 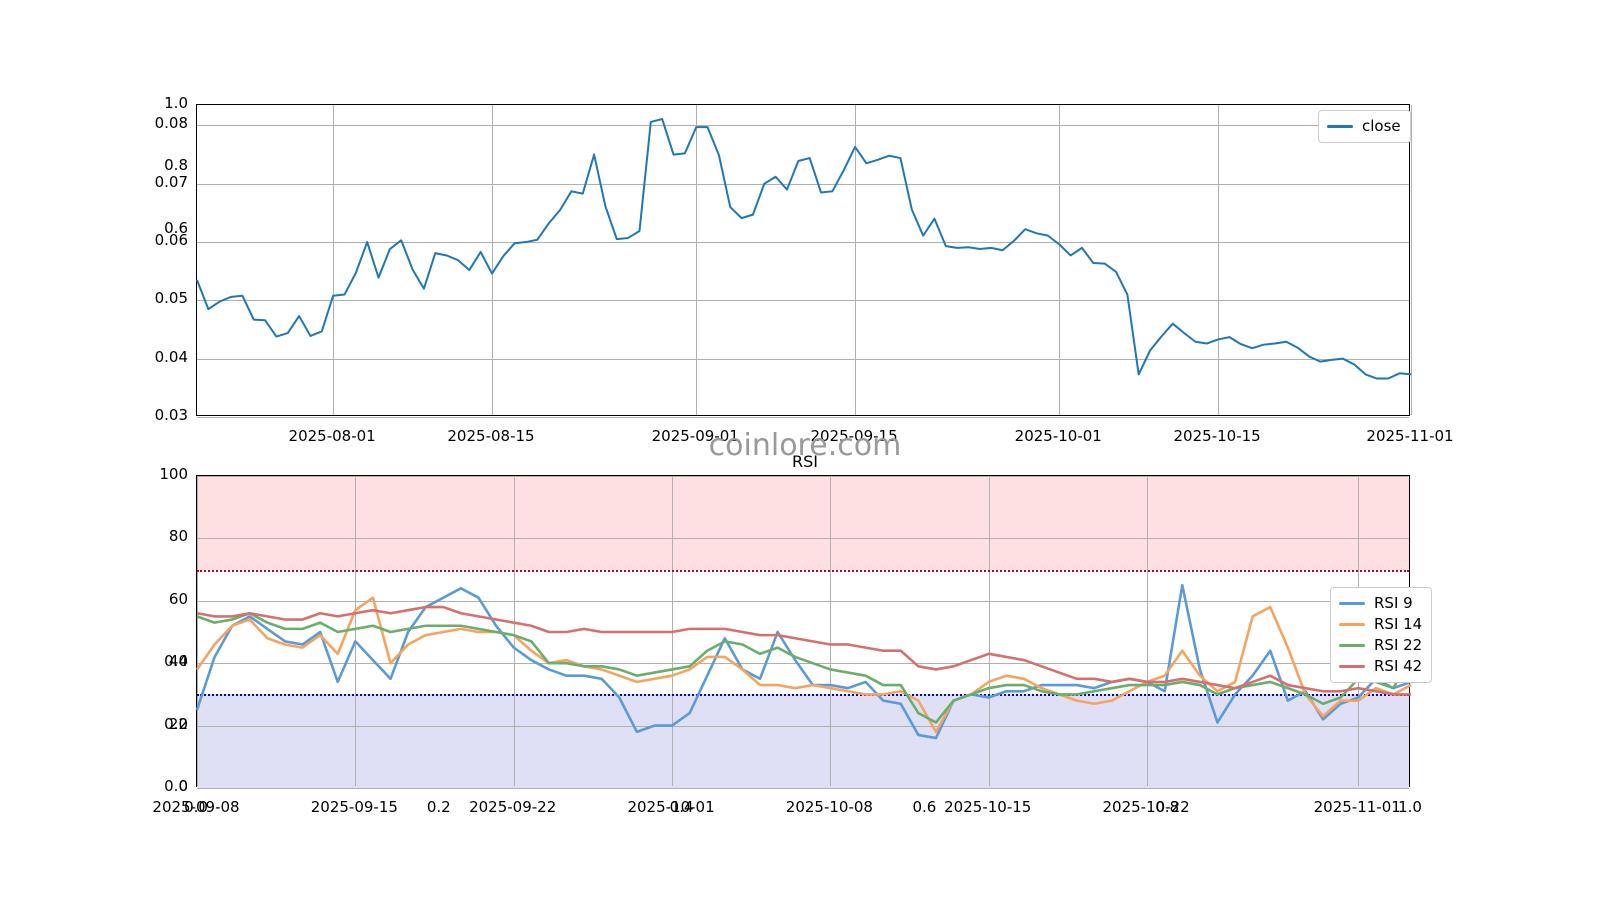 What do you see at coordinates (1058, 436) in the screenshot?
I see `price-x-tick: 2025-10-01` at bounding box center [1058, 436].